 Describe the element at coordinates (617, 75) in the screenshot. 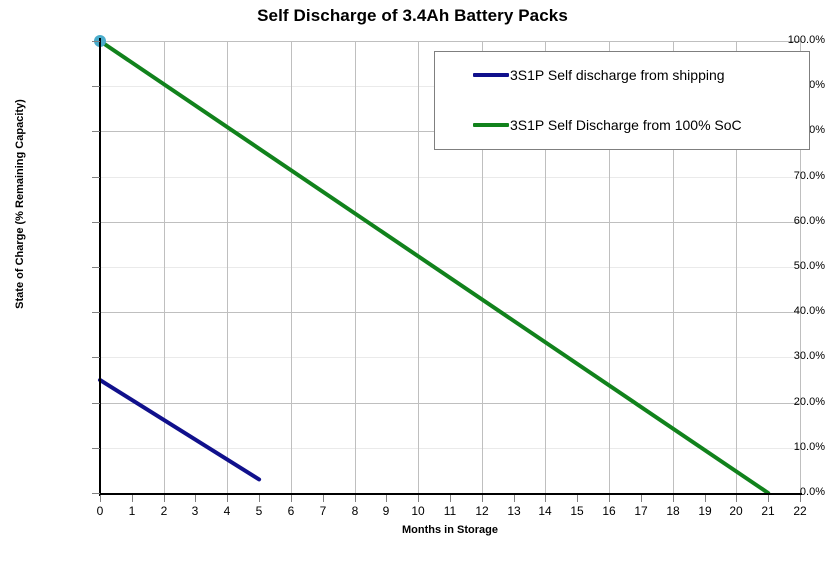

I see `legend-label: 3S1P Self discharge from shipping` at that location.